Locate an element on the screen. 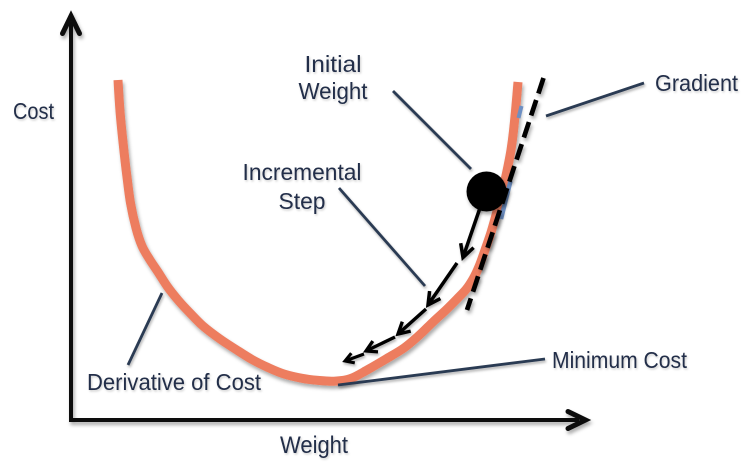  svg-text: Minimum Cost is located at coordinates (620, 360).